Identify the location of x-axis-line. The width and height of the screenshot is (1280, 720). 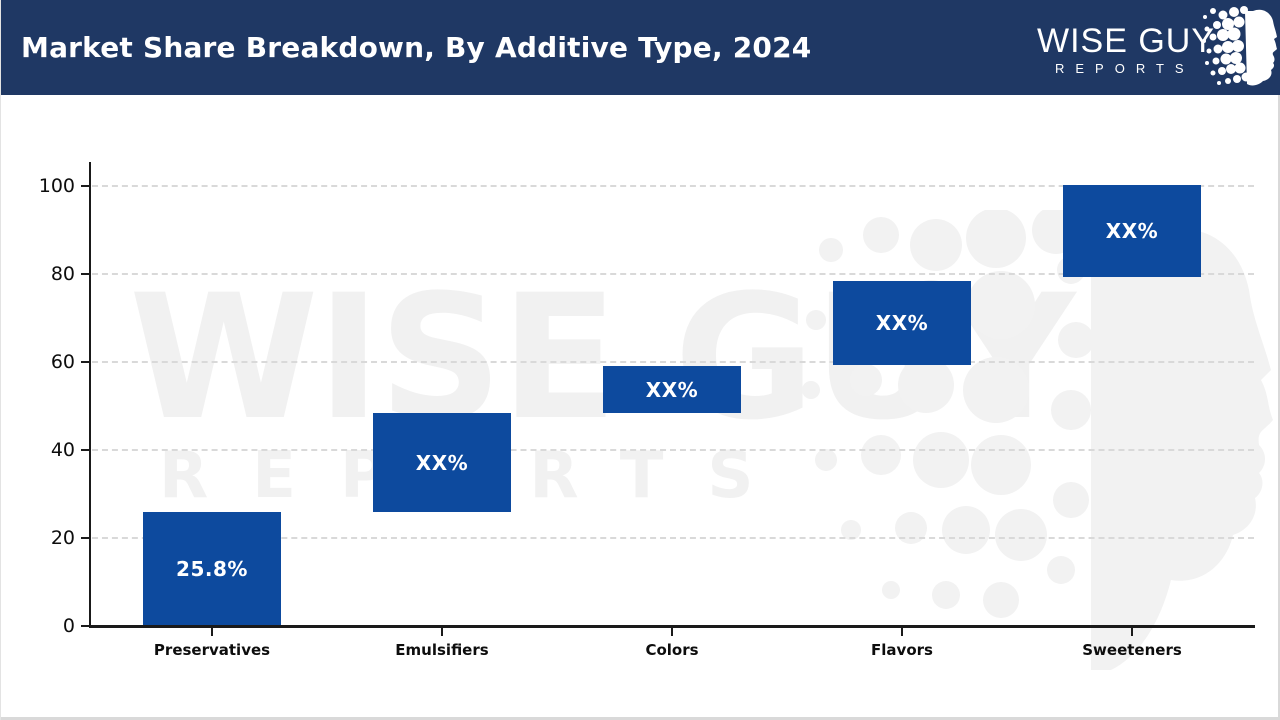
(672, 626).